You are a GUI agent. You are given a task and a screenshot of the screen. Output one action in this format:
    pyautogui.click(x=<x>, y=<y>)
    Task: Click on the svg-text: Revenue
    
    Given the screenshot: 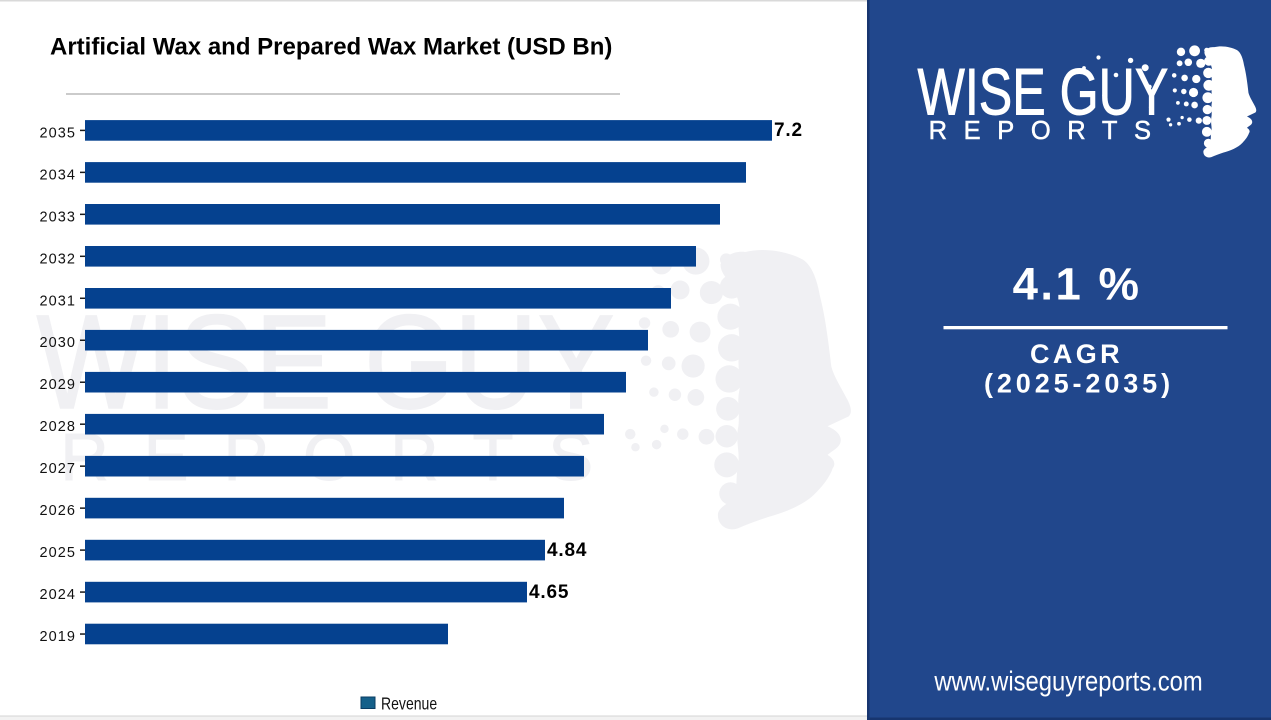 What is the action you would take?
    pyautogui.click(x=409, y=704)
    